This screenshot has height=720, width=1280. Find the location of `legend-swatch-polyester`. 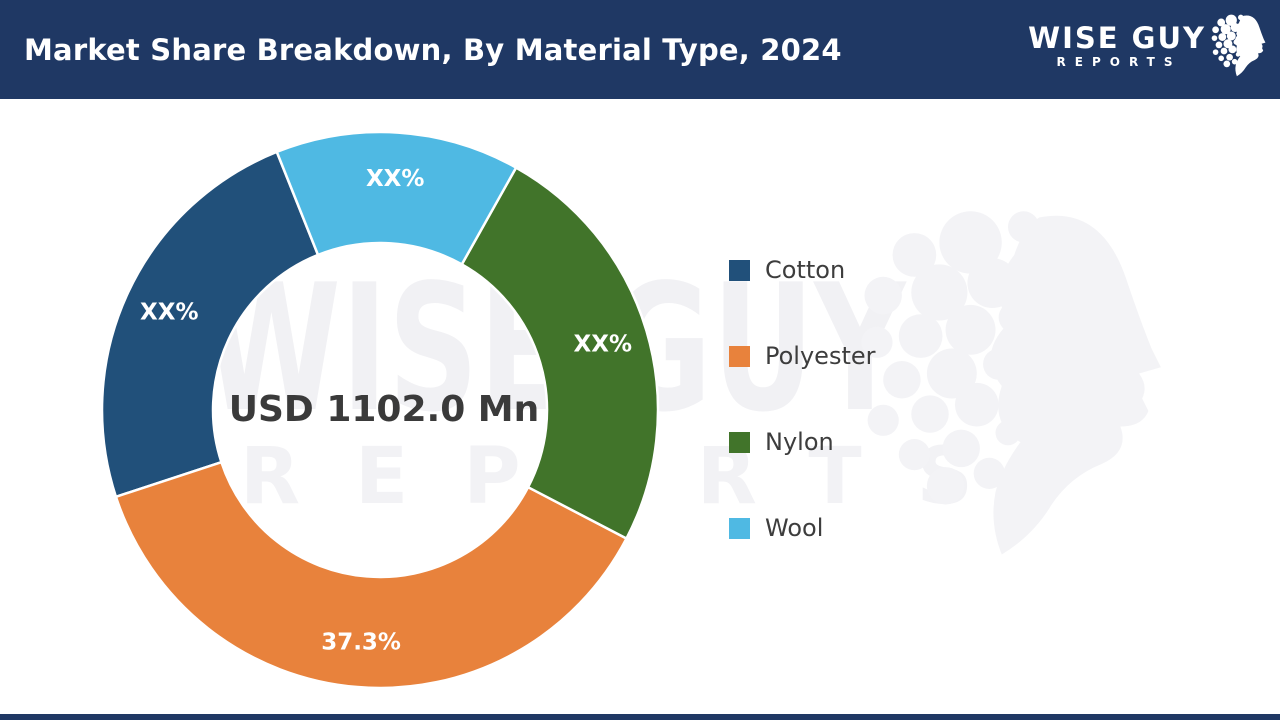

legend-swatch-polyester is located at coordinates (739, 356).